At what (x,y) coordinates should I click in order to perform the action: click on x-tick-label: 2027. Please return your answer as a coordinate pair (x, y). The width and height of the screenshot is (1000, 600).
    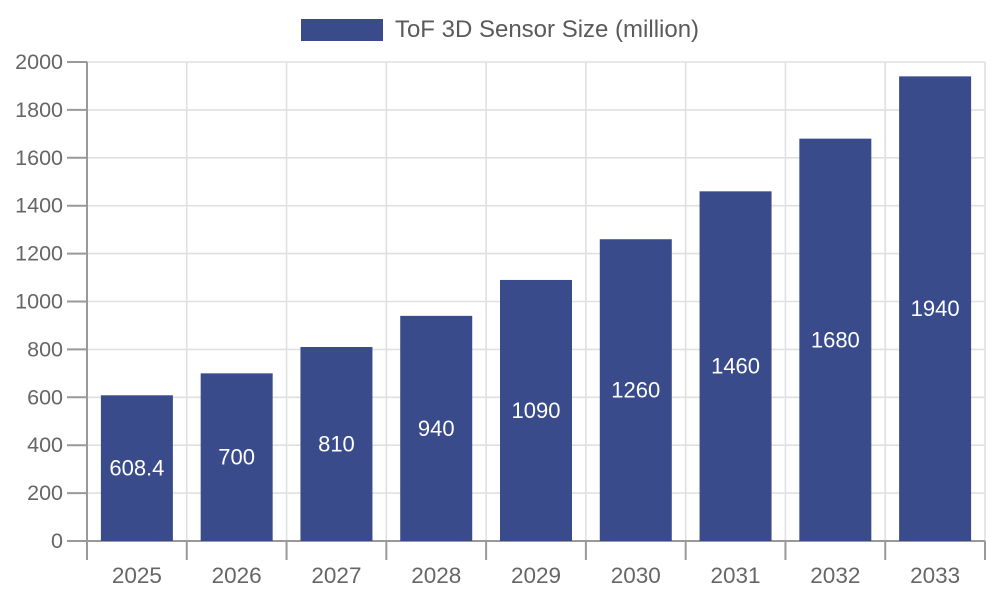
    Looking at the image, I should click on (336, 575).